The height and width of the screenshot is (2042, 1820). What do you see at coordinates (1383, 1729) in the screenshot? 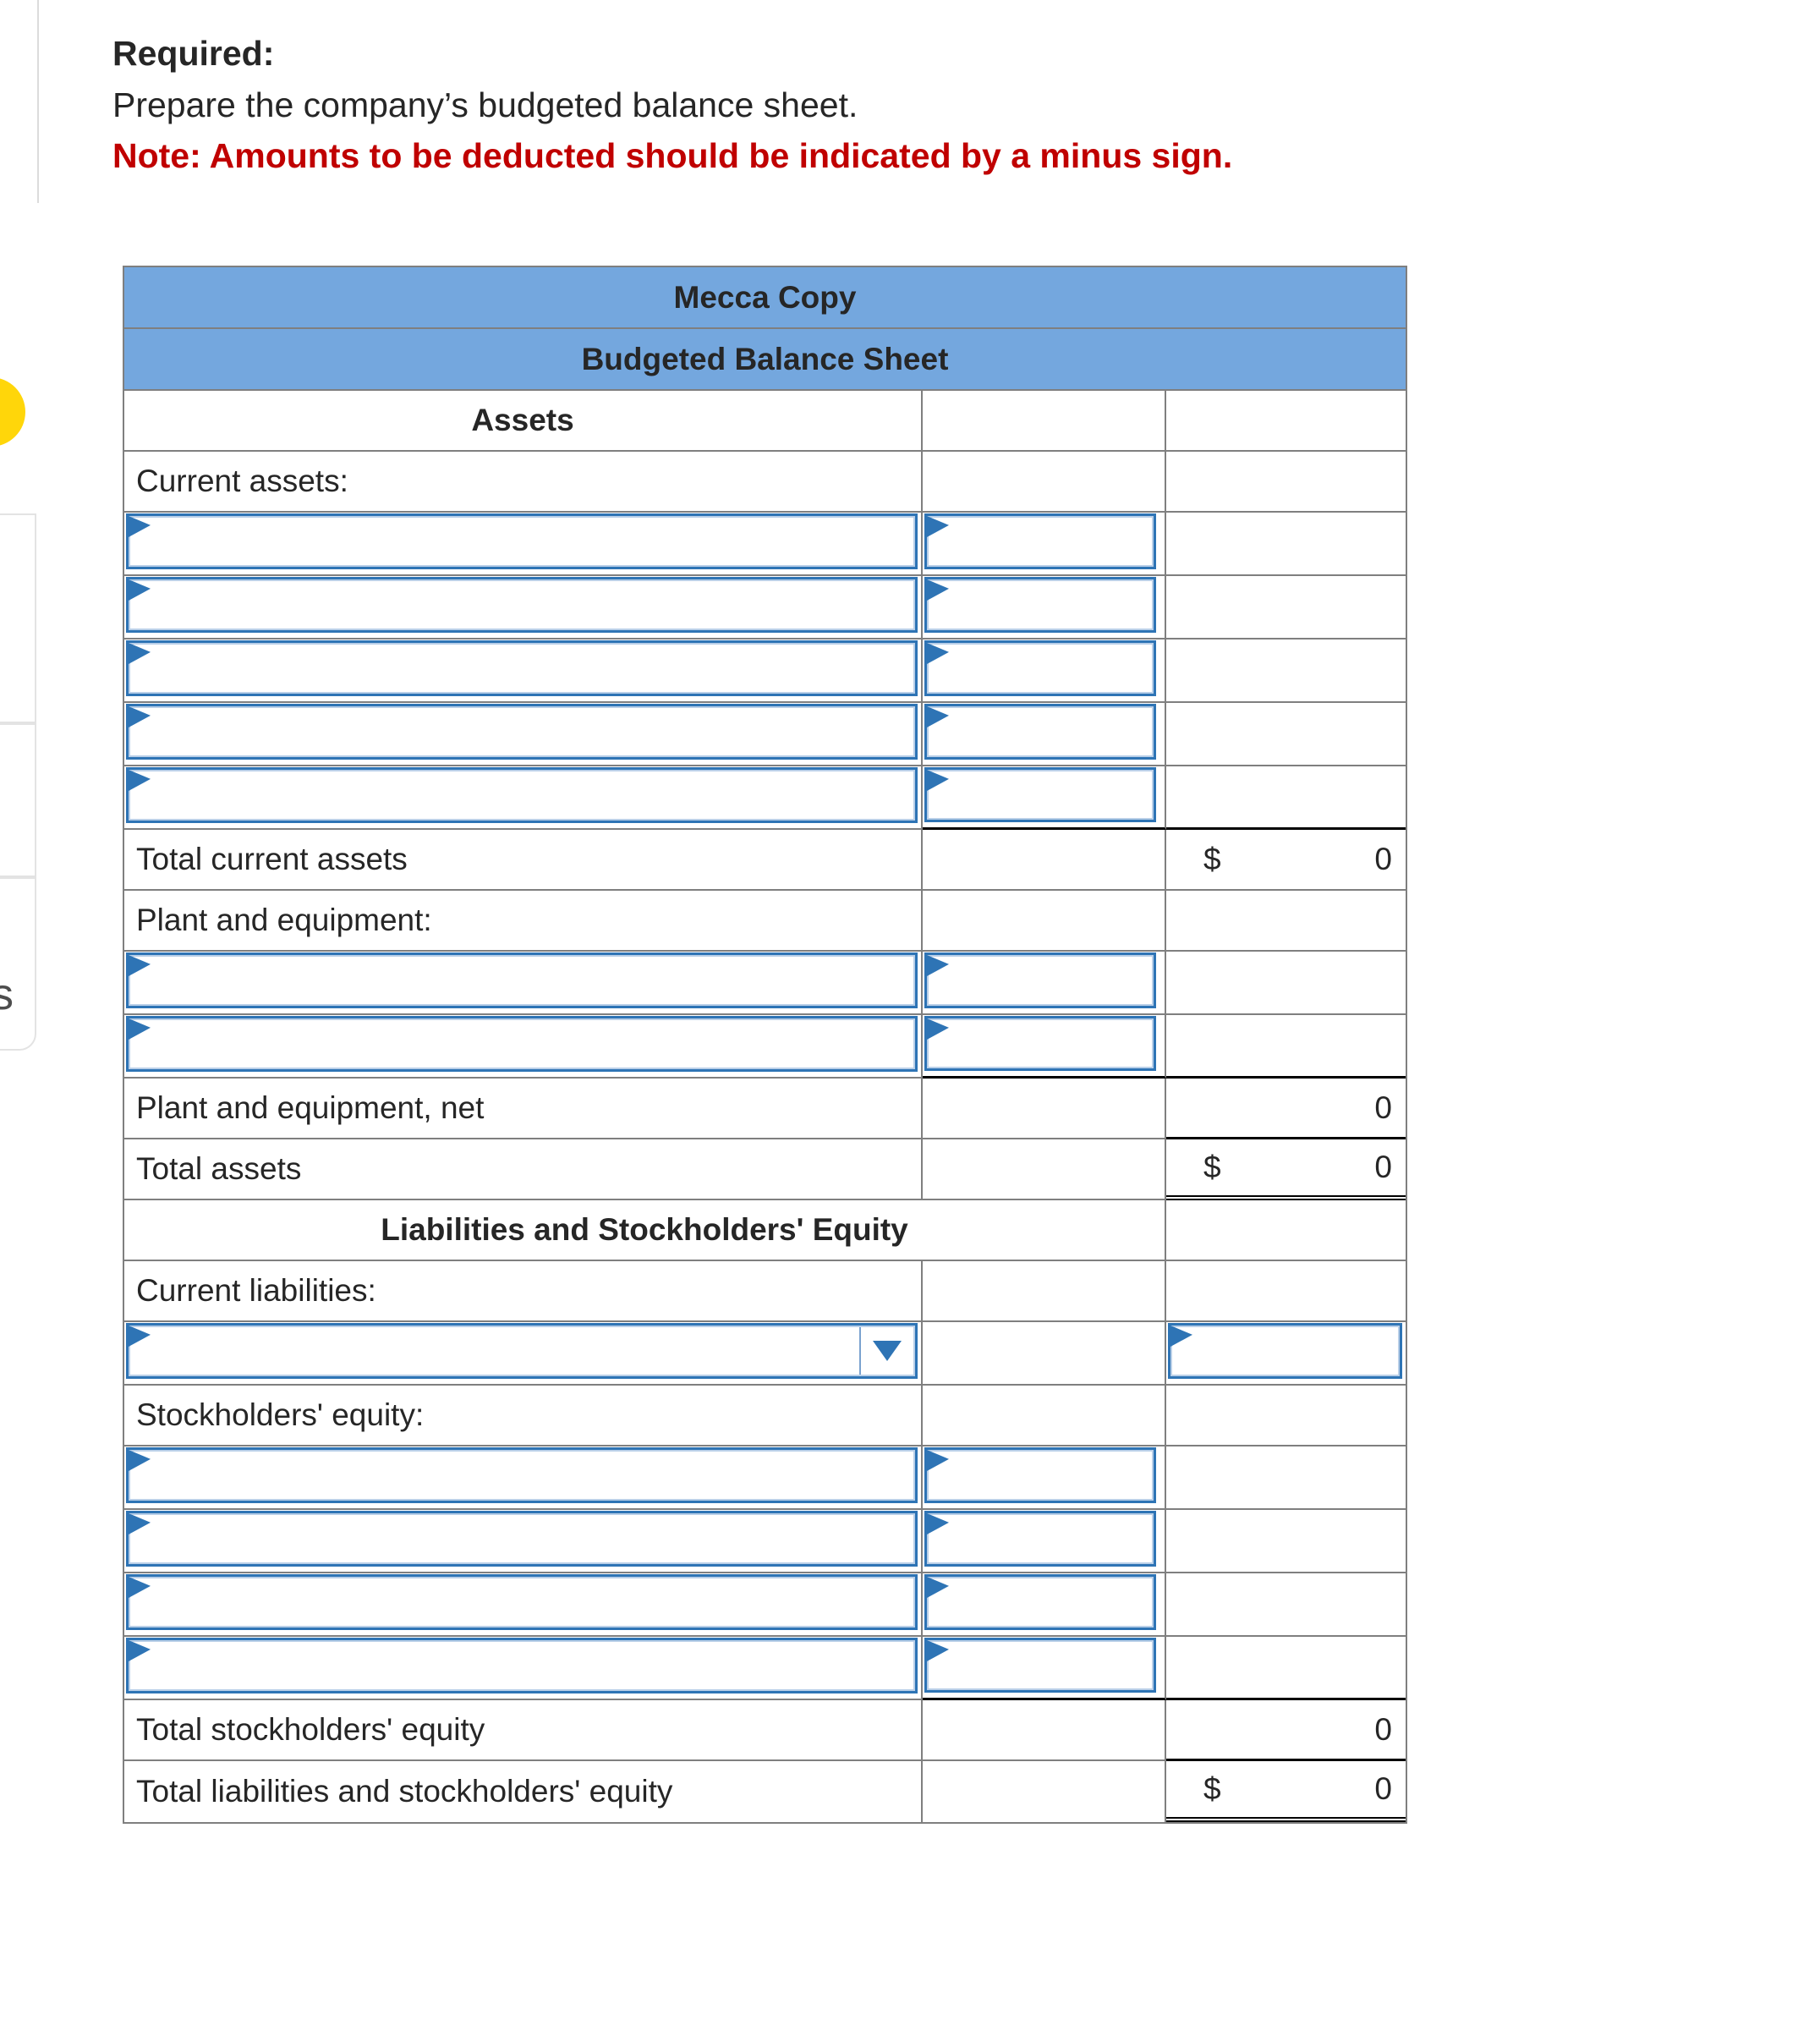
I see `total-equity-value: 0` at bounding box center [1383, 1729].